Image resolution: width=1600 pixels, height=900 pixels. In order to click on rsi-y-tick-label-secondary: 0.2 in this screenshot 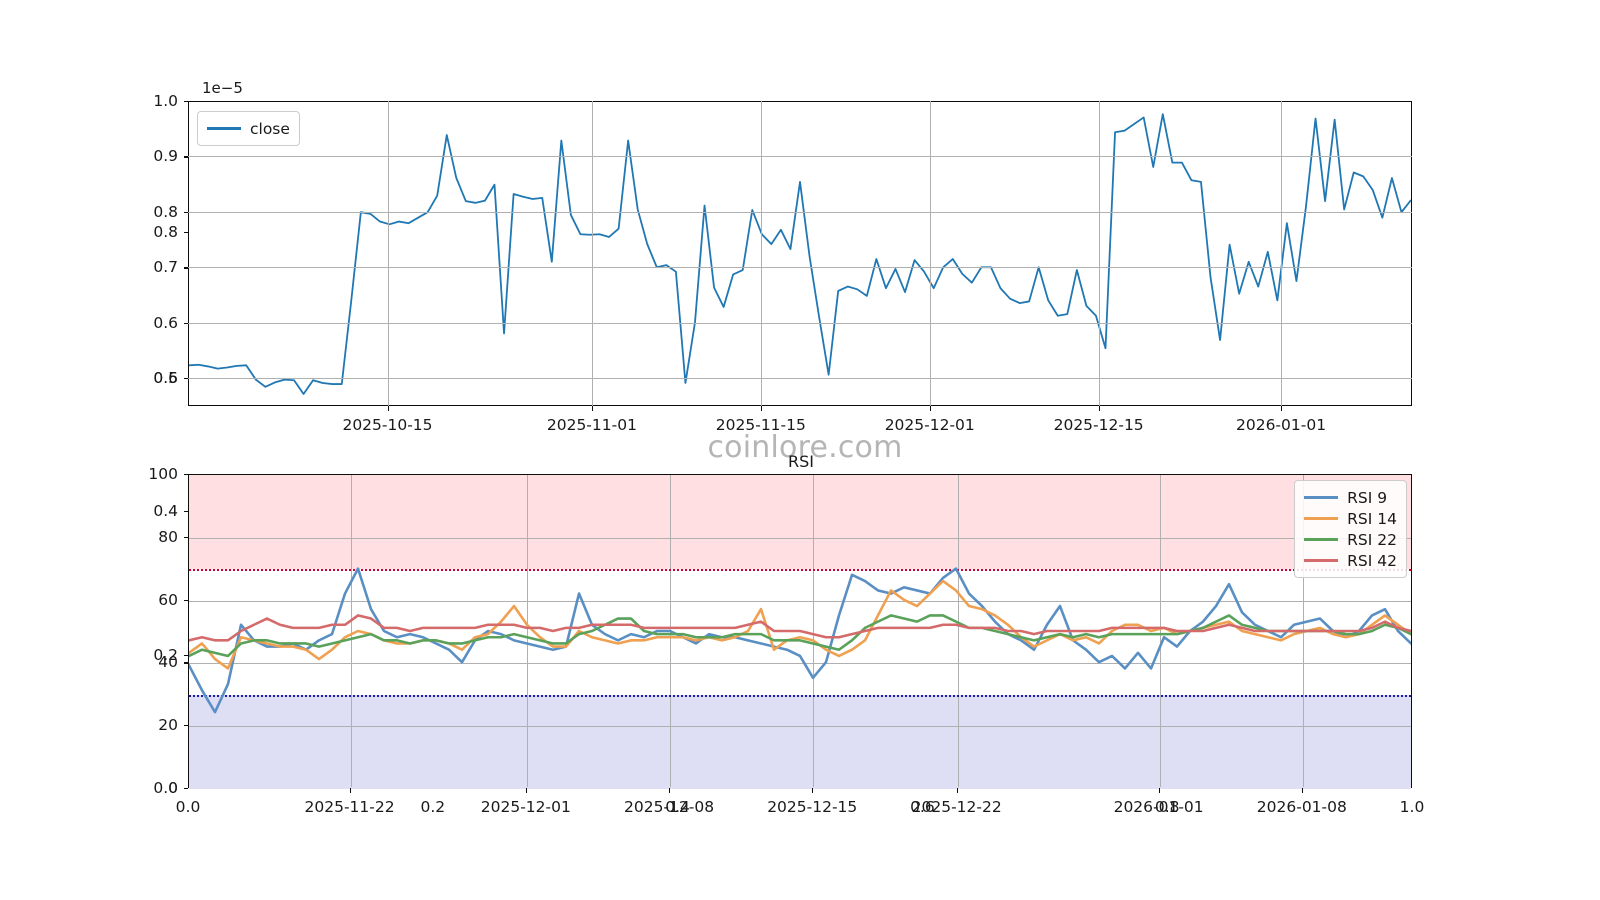, I will do `click(165, 655)`.